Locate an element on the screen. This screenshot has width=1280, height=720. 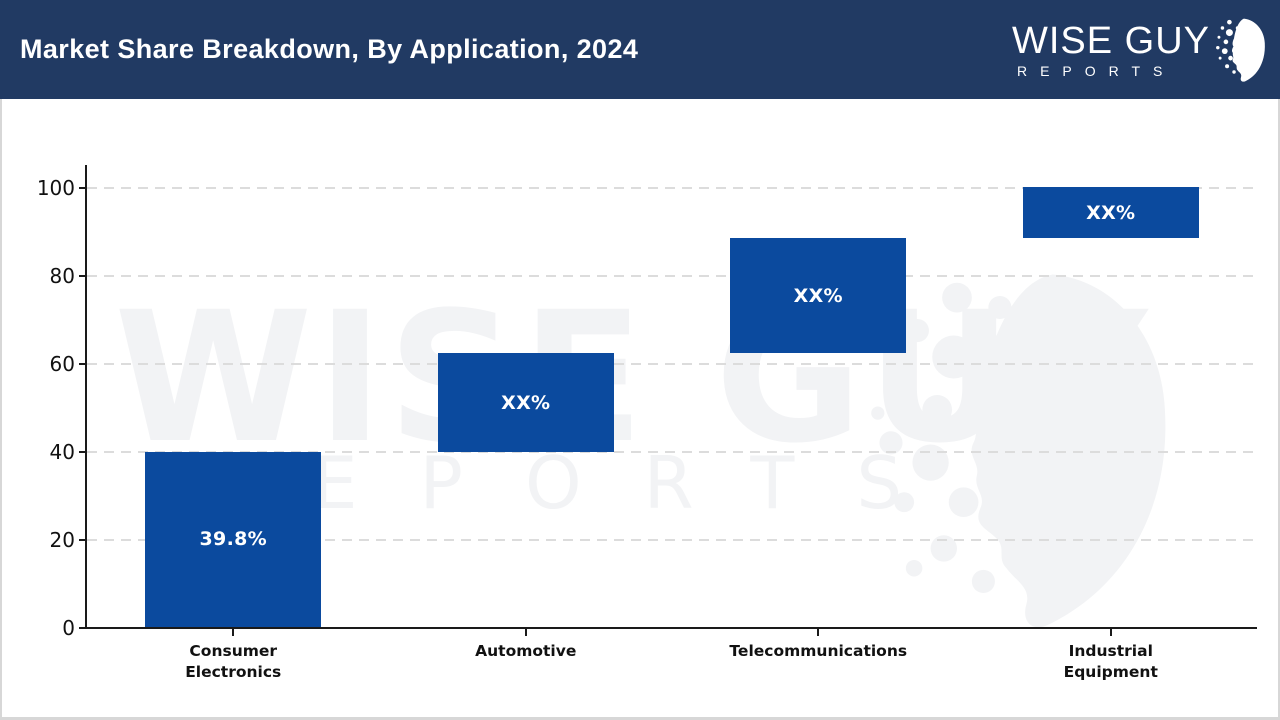
brand-text: WISE GUY REPORTS is located at coordinates (1111, 50).